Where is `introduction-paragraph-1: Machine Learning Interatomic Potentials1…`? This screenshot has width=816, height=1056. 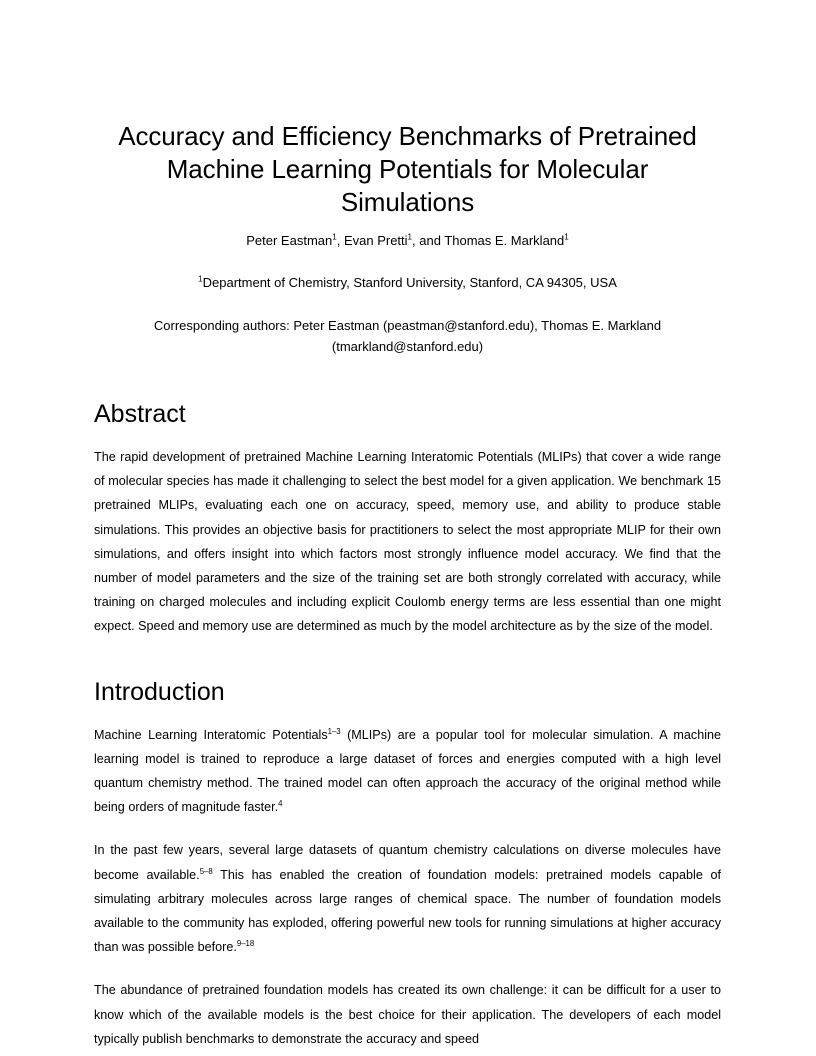
introduction-paragraph-1: Machine Learning Interatomic Potentials1… is located at coordinates (407, 763).